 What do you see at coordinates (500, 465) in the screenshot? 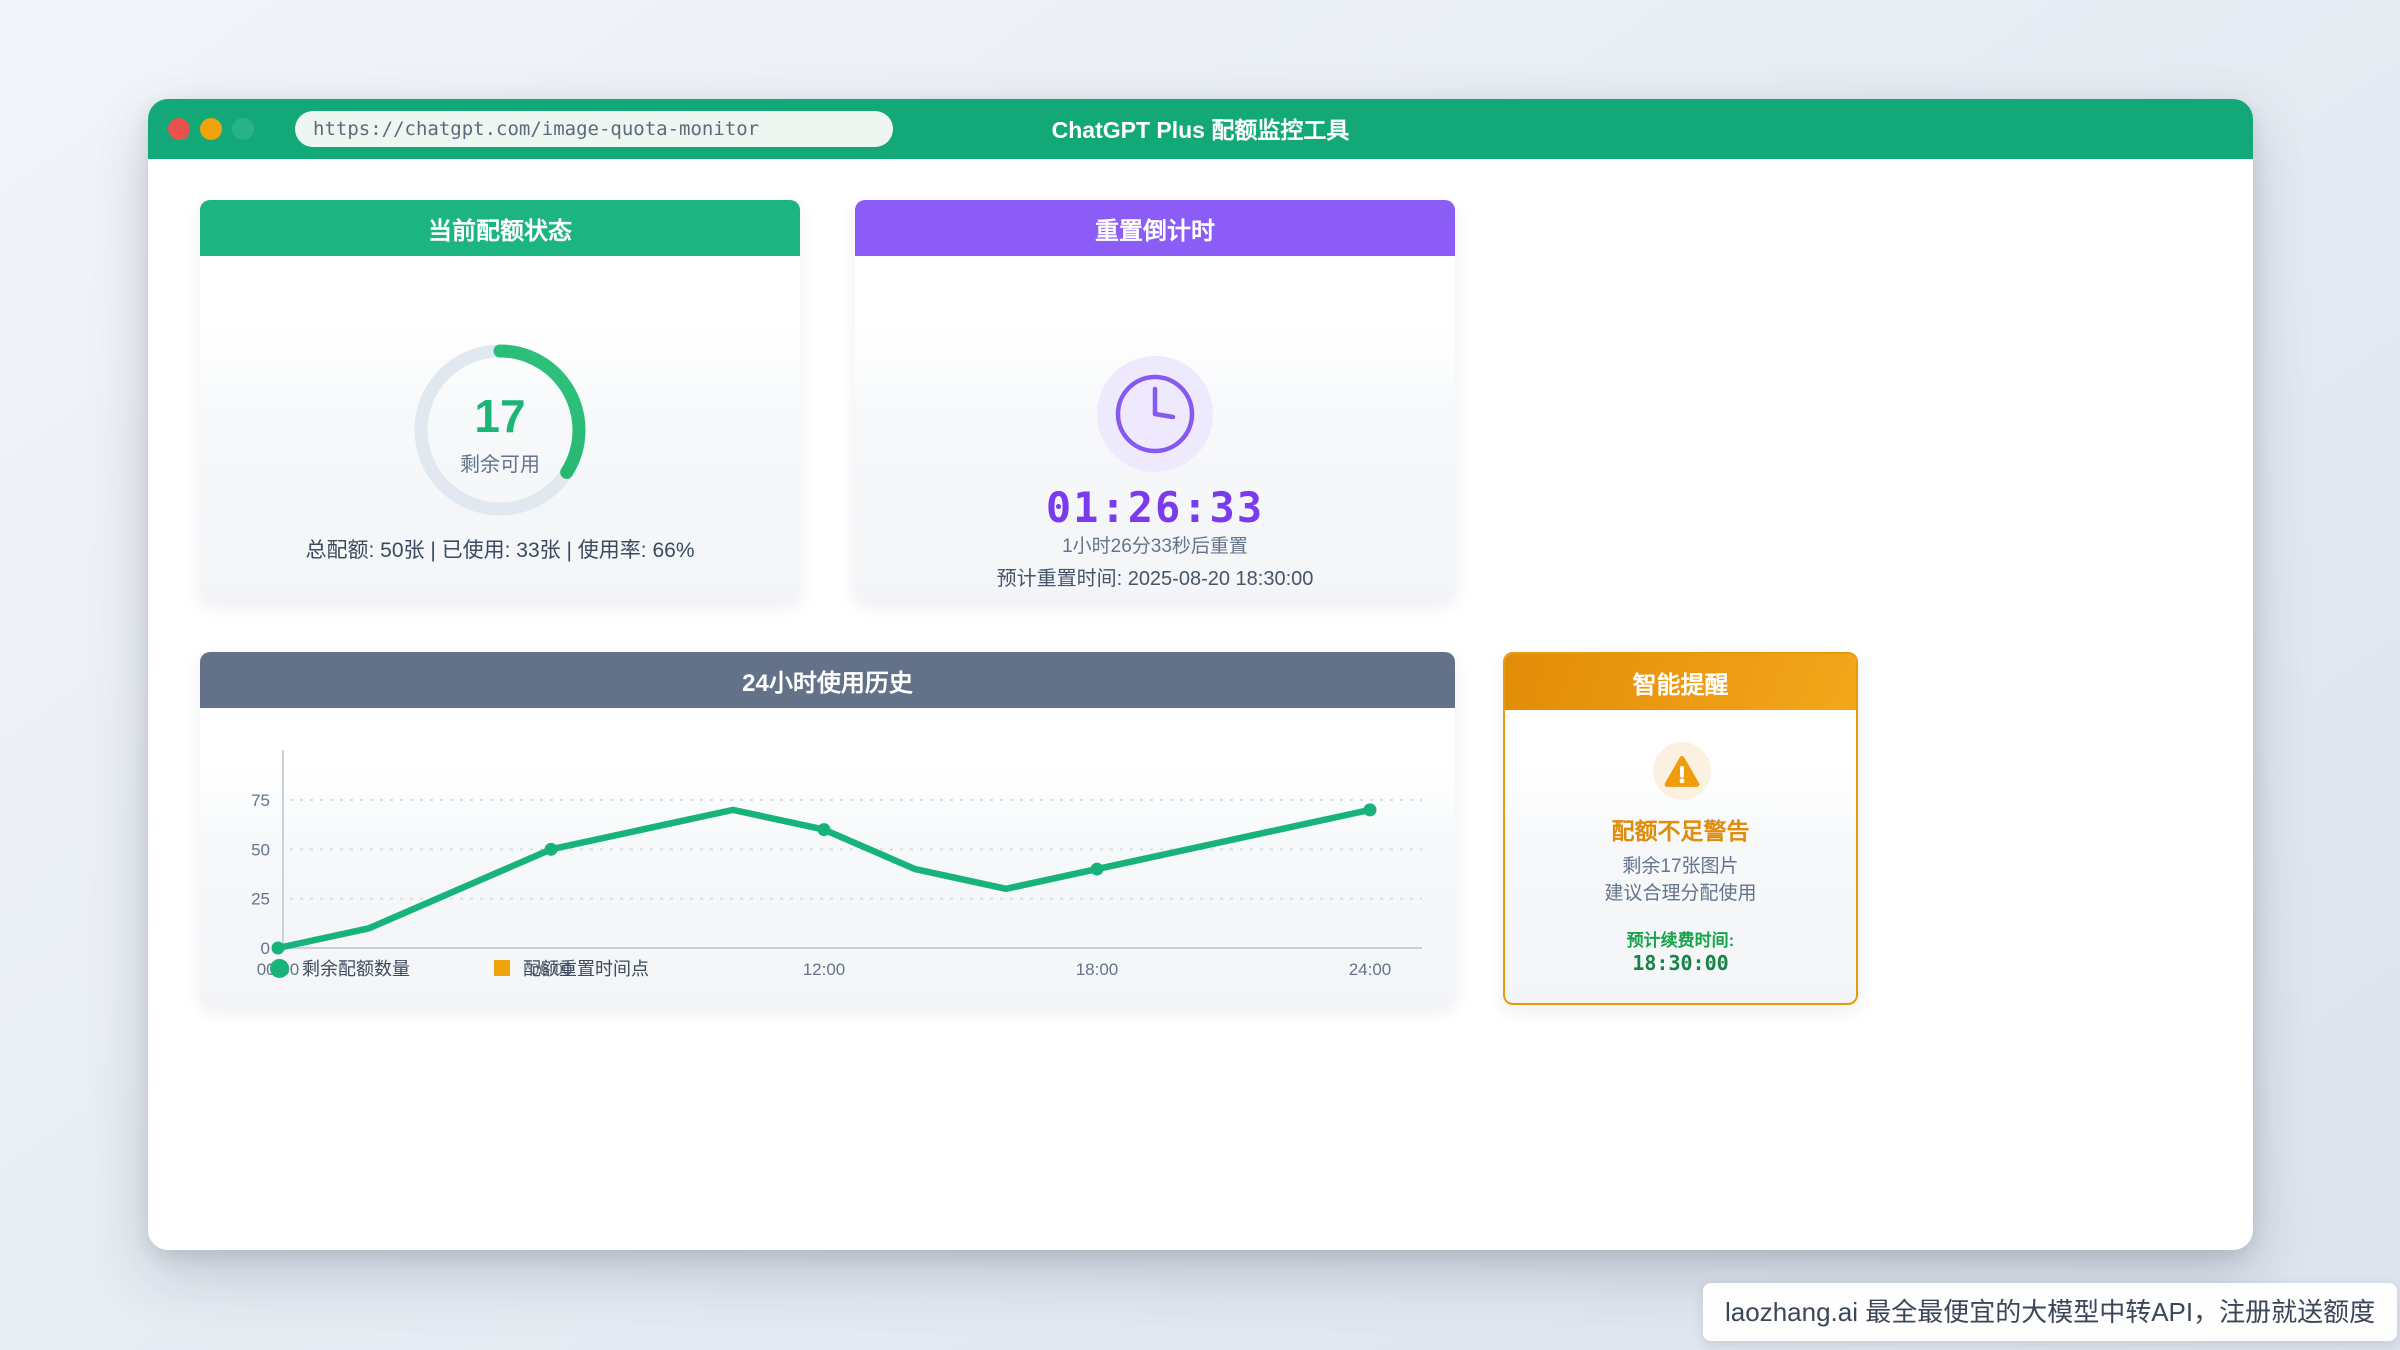
I see `remaining-label: 剩余可用` at bounding box center [500, 465].